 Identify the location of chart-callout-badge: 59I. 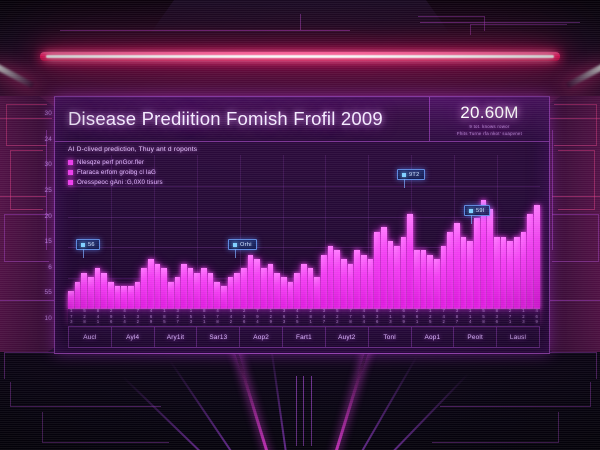
(477, 214).